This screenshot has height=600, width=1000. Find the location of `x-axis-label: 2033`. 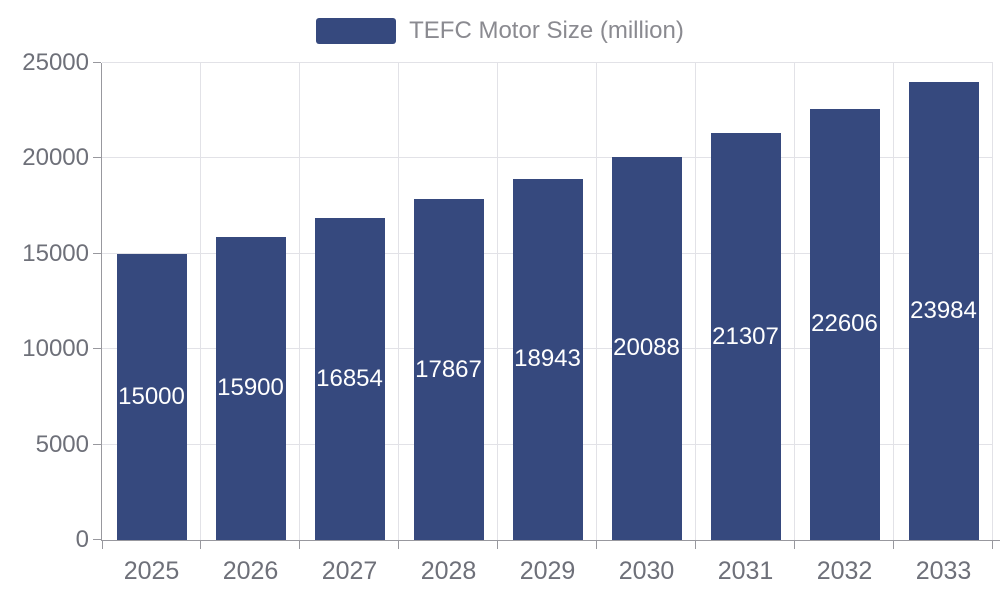

x-axis-label: 2033 is located at coordinates (943, 571).